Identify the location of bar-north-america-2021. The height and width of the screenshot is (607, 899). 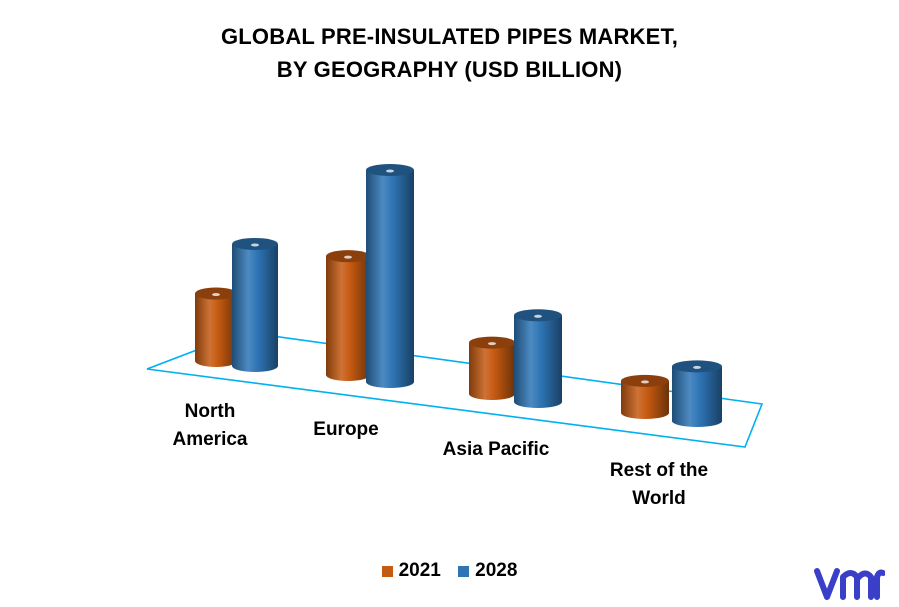
(216, 327).